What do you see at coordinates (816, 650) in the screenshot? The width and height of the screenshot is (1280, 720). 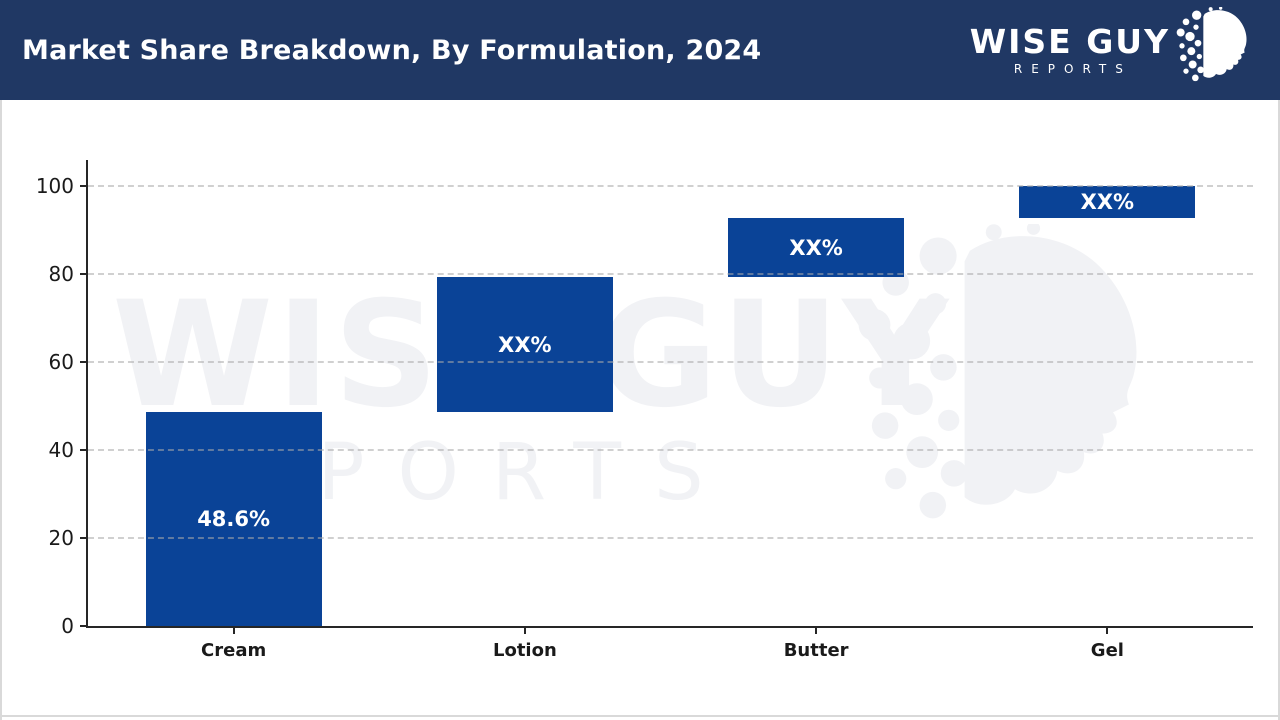 I see `x-tick-label: Butter` at bounding box center [816, 650].